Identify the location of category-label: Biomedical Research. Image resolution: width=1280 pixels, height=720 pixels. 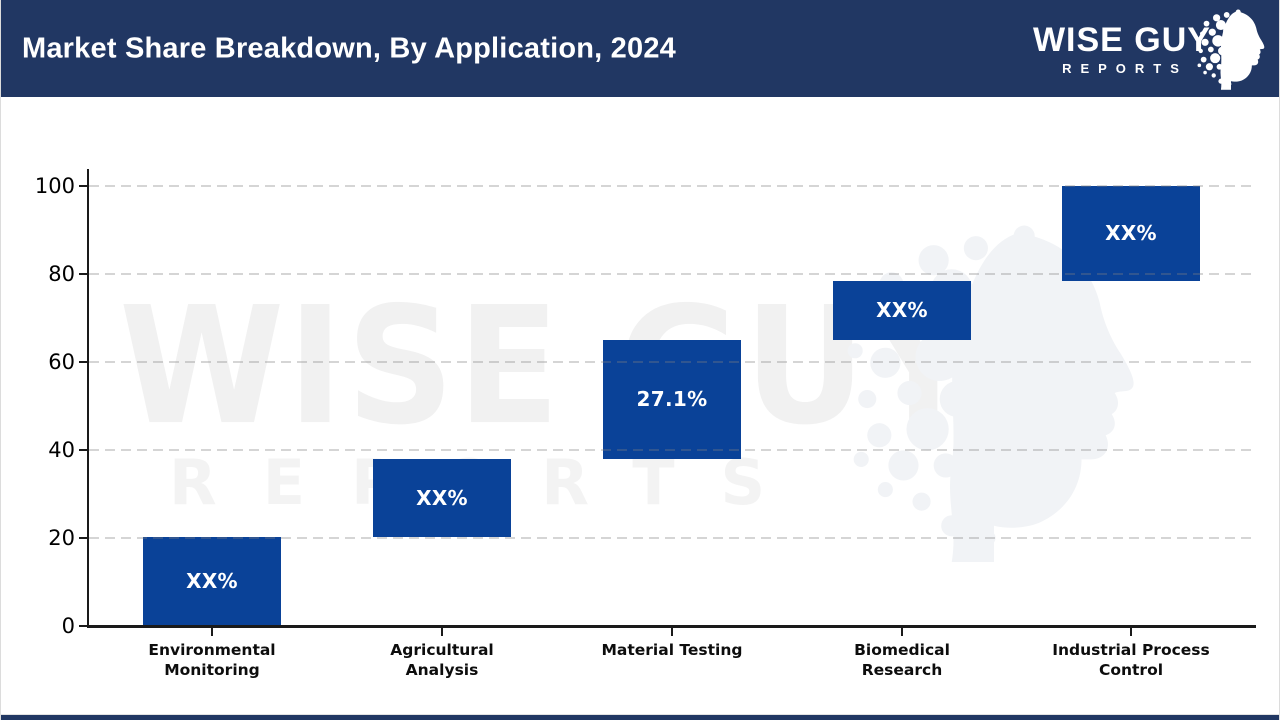
(902, 660).